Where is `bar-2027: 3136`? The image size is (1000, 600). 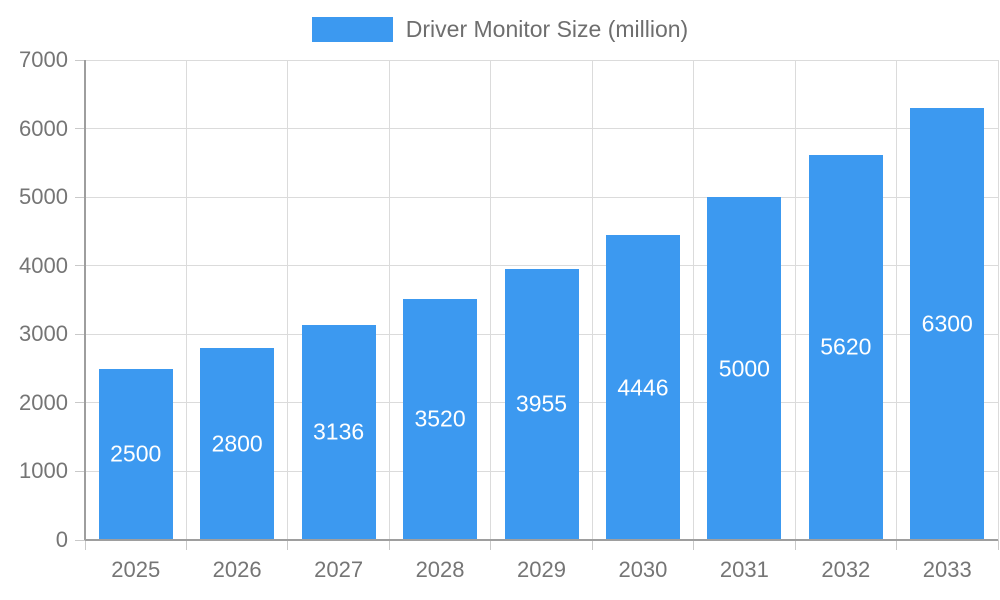
bar-2027: 3136 is located at coordinates (338, 432).